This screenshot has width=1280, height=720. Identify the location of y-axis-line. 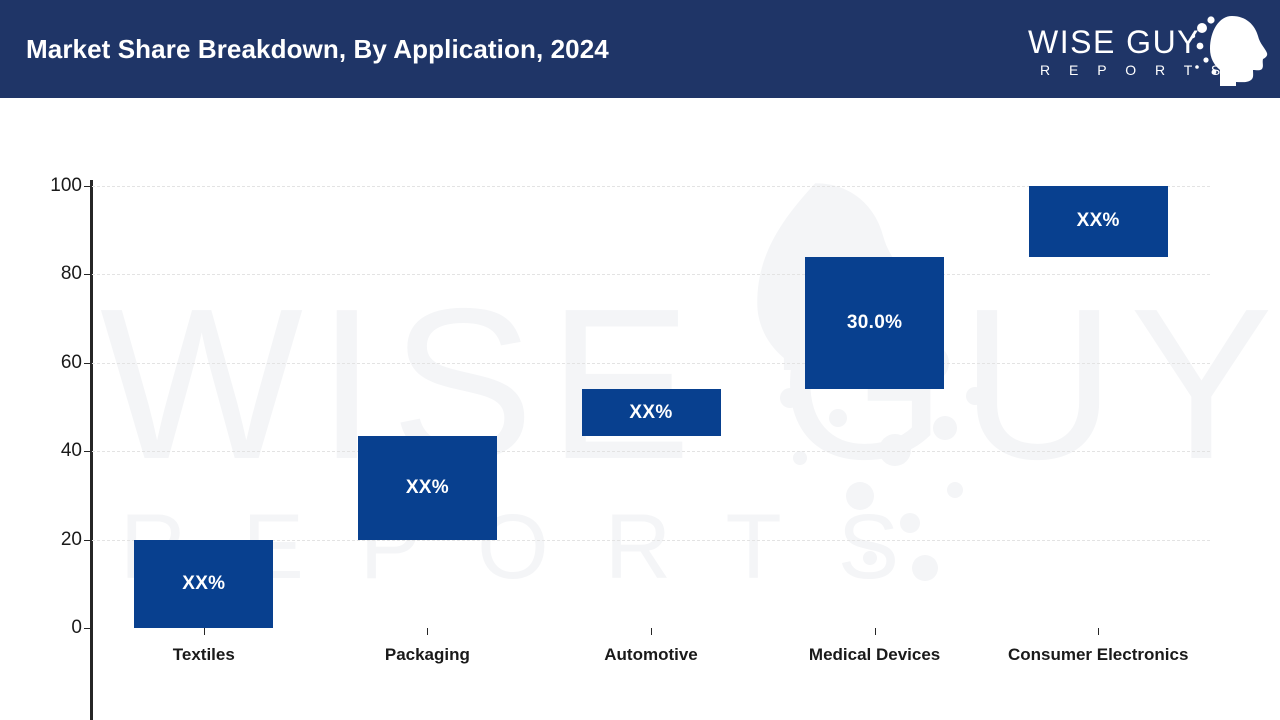
(91, 450).